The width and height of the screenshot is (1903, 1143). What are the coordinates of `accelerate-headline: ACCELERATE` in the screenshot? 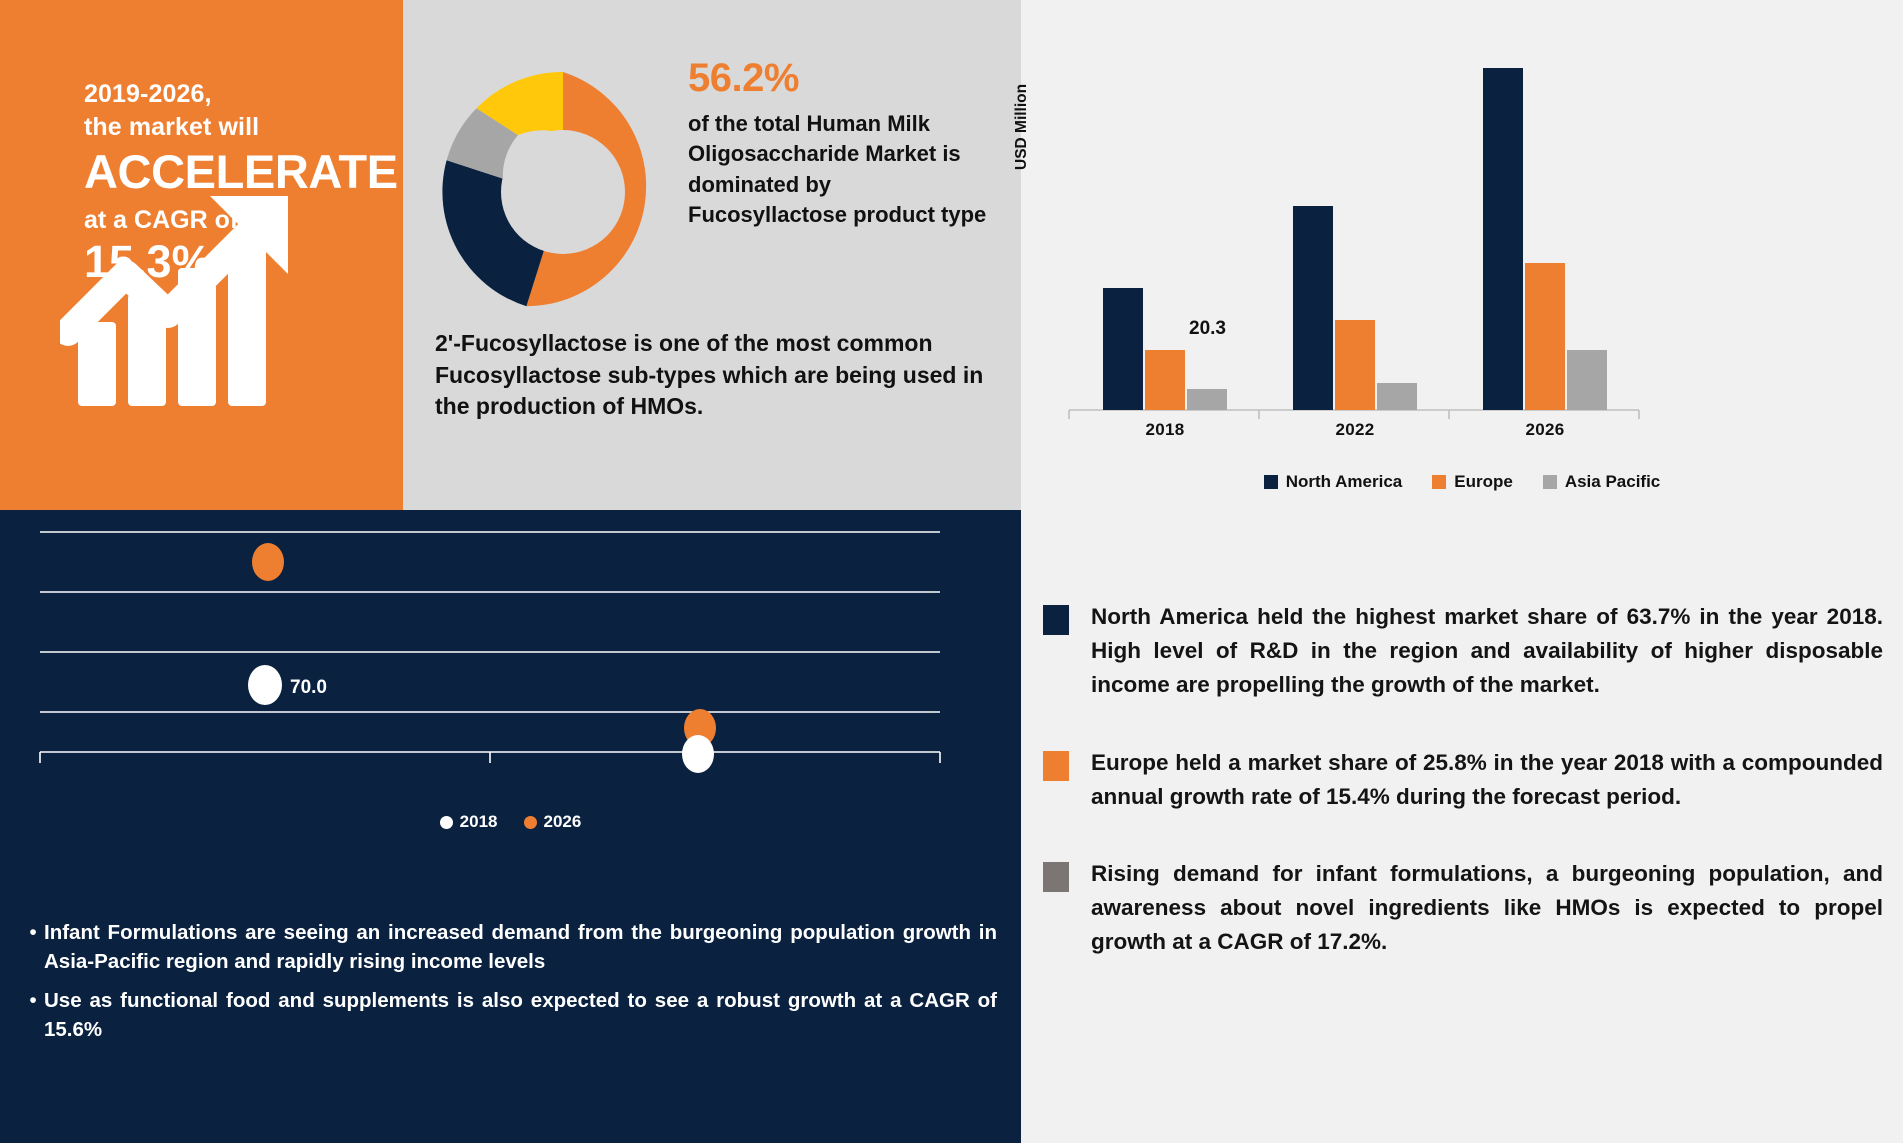 It's located at (241, 171).